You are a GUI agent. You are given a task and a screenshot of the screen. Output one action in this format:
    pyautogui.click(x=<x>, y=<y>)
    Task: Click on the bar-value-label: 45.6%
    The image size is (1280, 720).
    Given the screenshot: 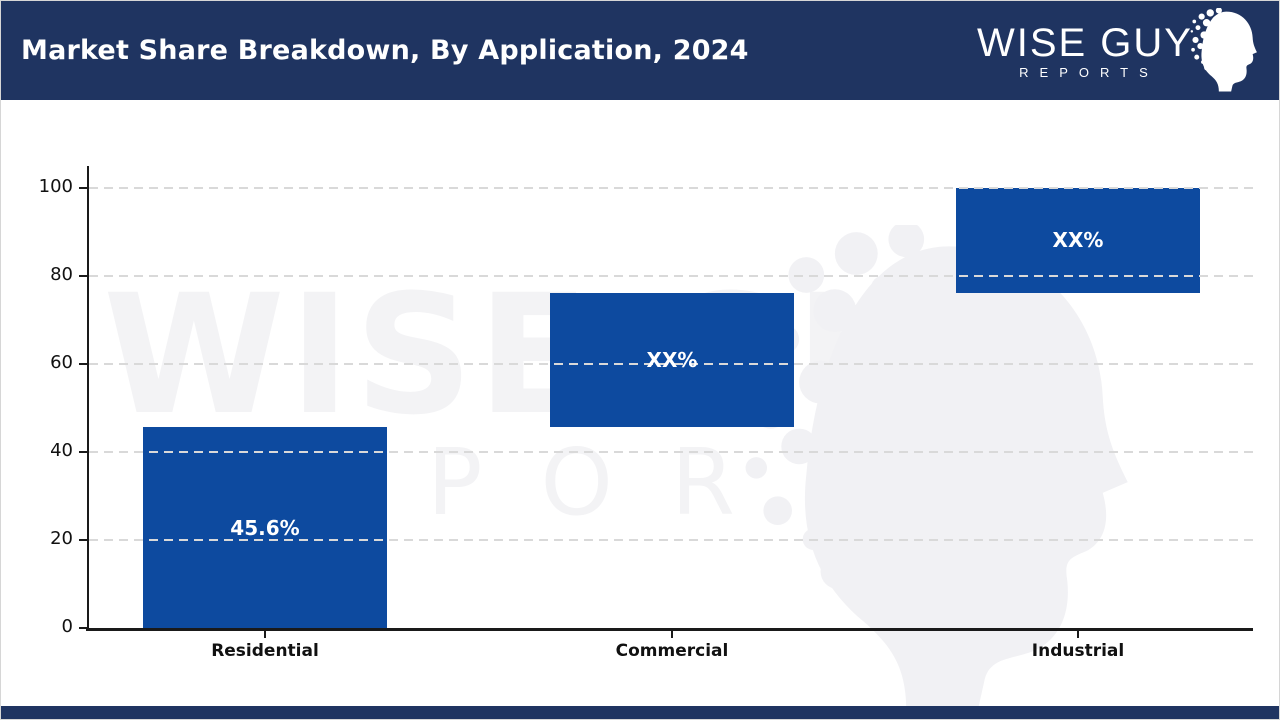 What is the action you would take?
    pyautogui.click(x=265, y=527)
    